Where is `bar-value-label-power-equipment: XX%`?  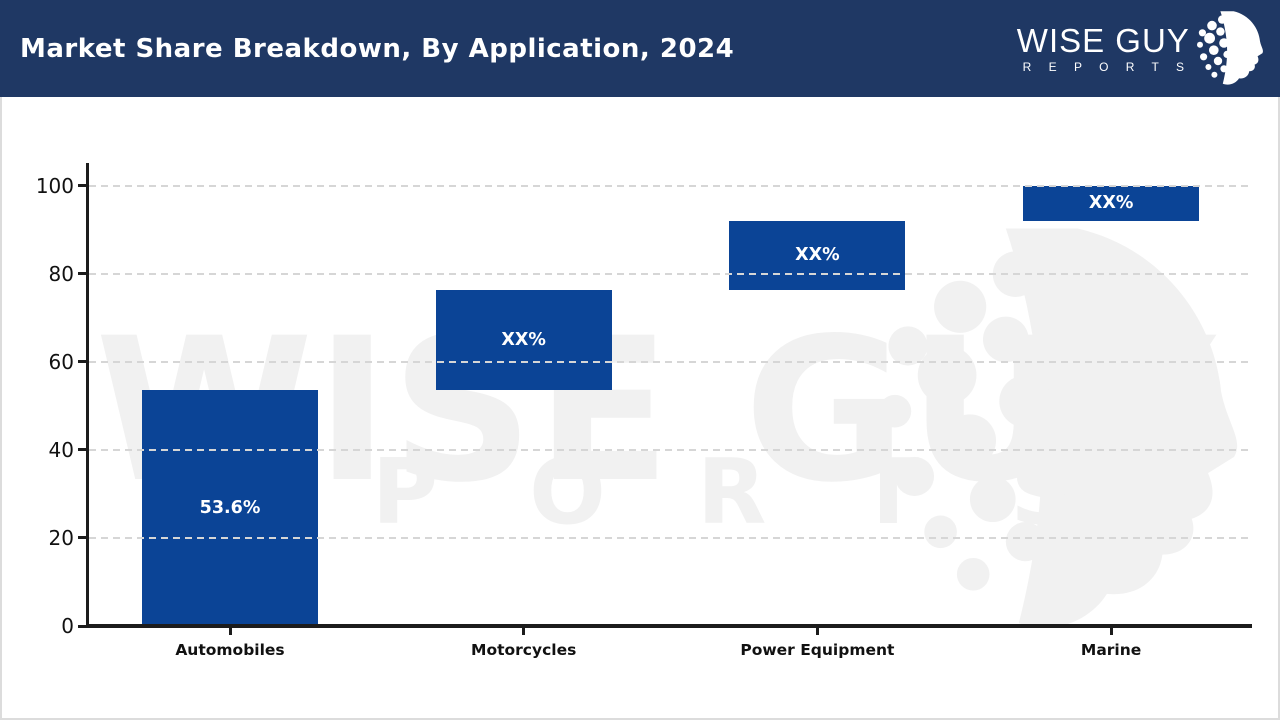
bar-value-label-power-equipment: XX% is located at coordinates (817, 255).